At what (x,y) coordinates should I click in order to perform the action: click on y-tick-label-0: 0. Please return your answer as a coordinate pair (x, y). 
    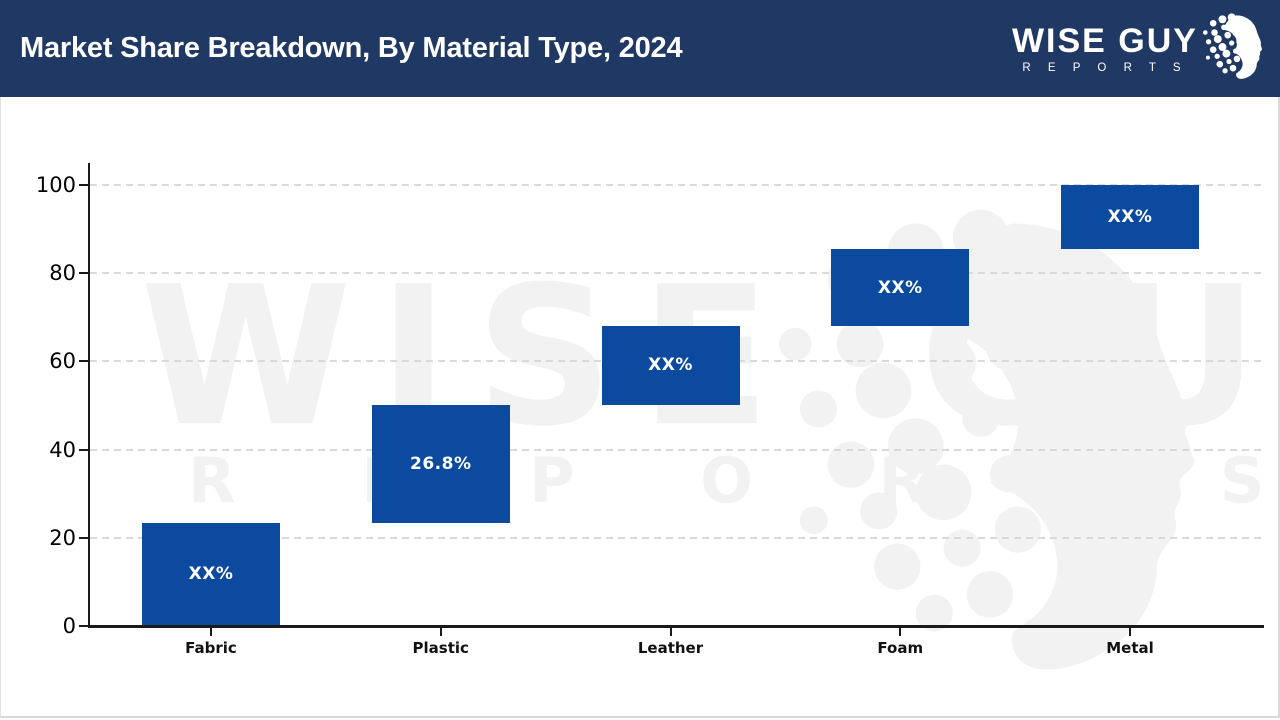
    Looking at the image, I should click on (69, 626).